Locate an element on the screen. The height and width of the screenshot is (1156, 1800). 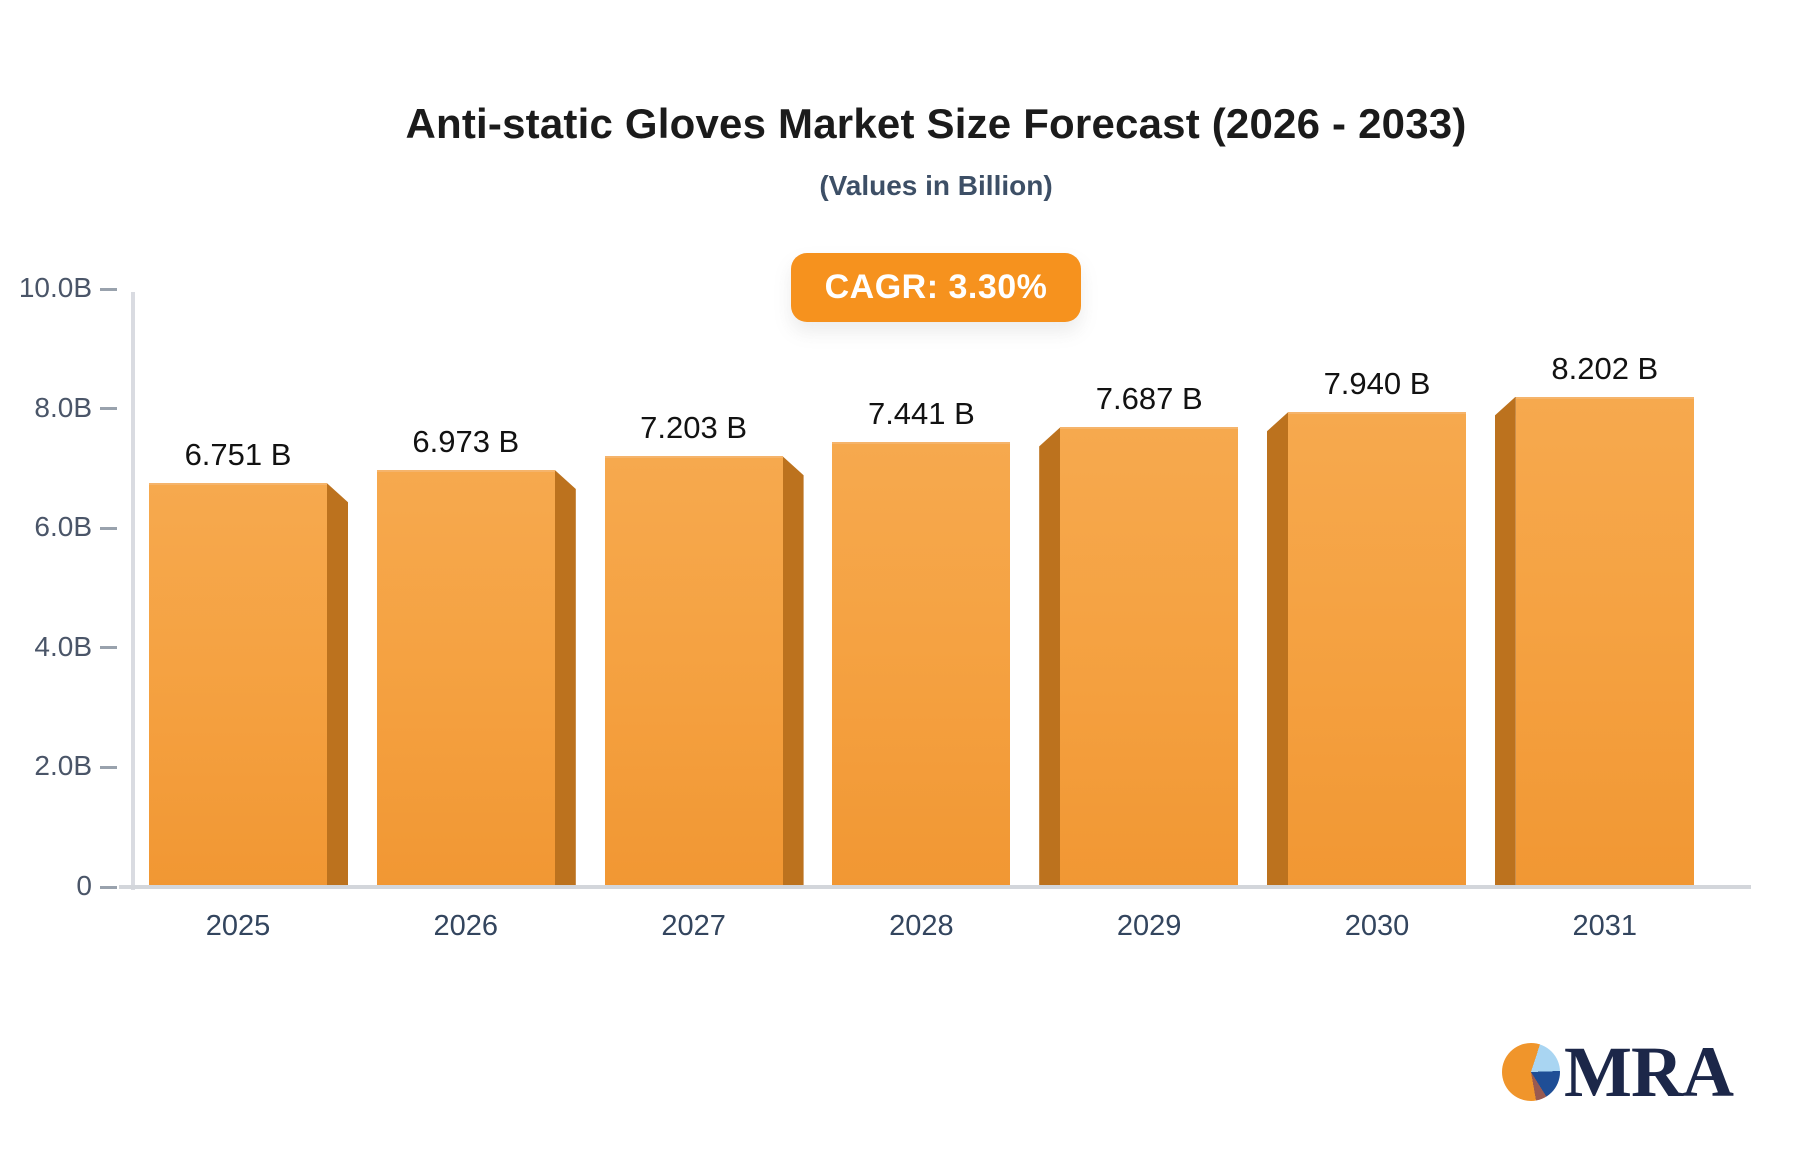
x-tick-label: 2031 is located at coordinates (1605, 926).